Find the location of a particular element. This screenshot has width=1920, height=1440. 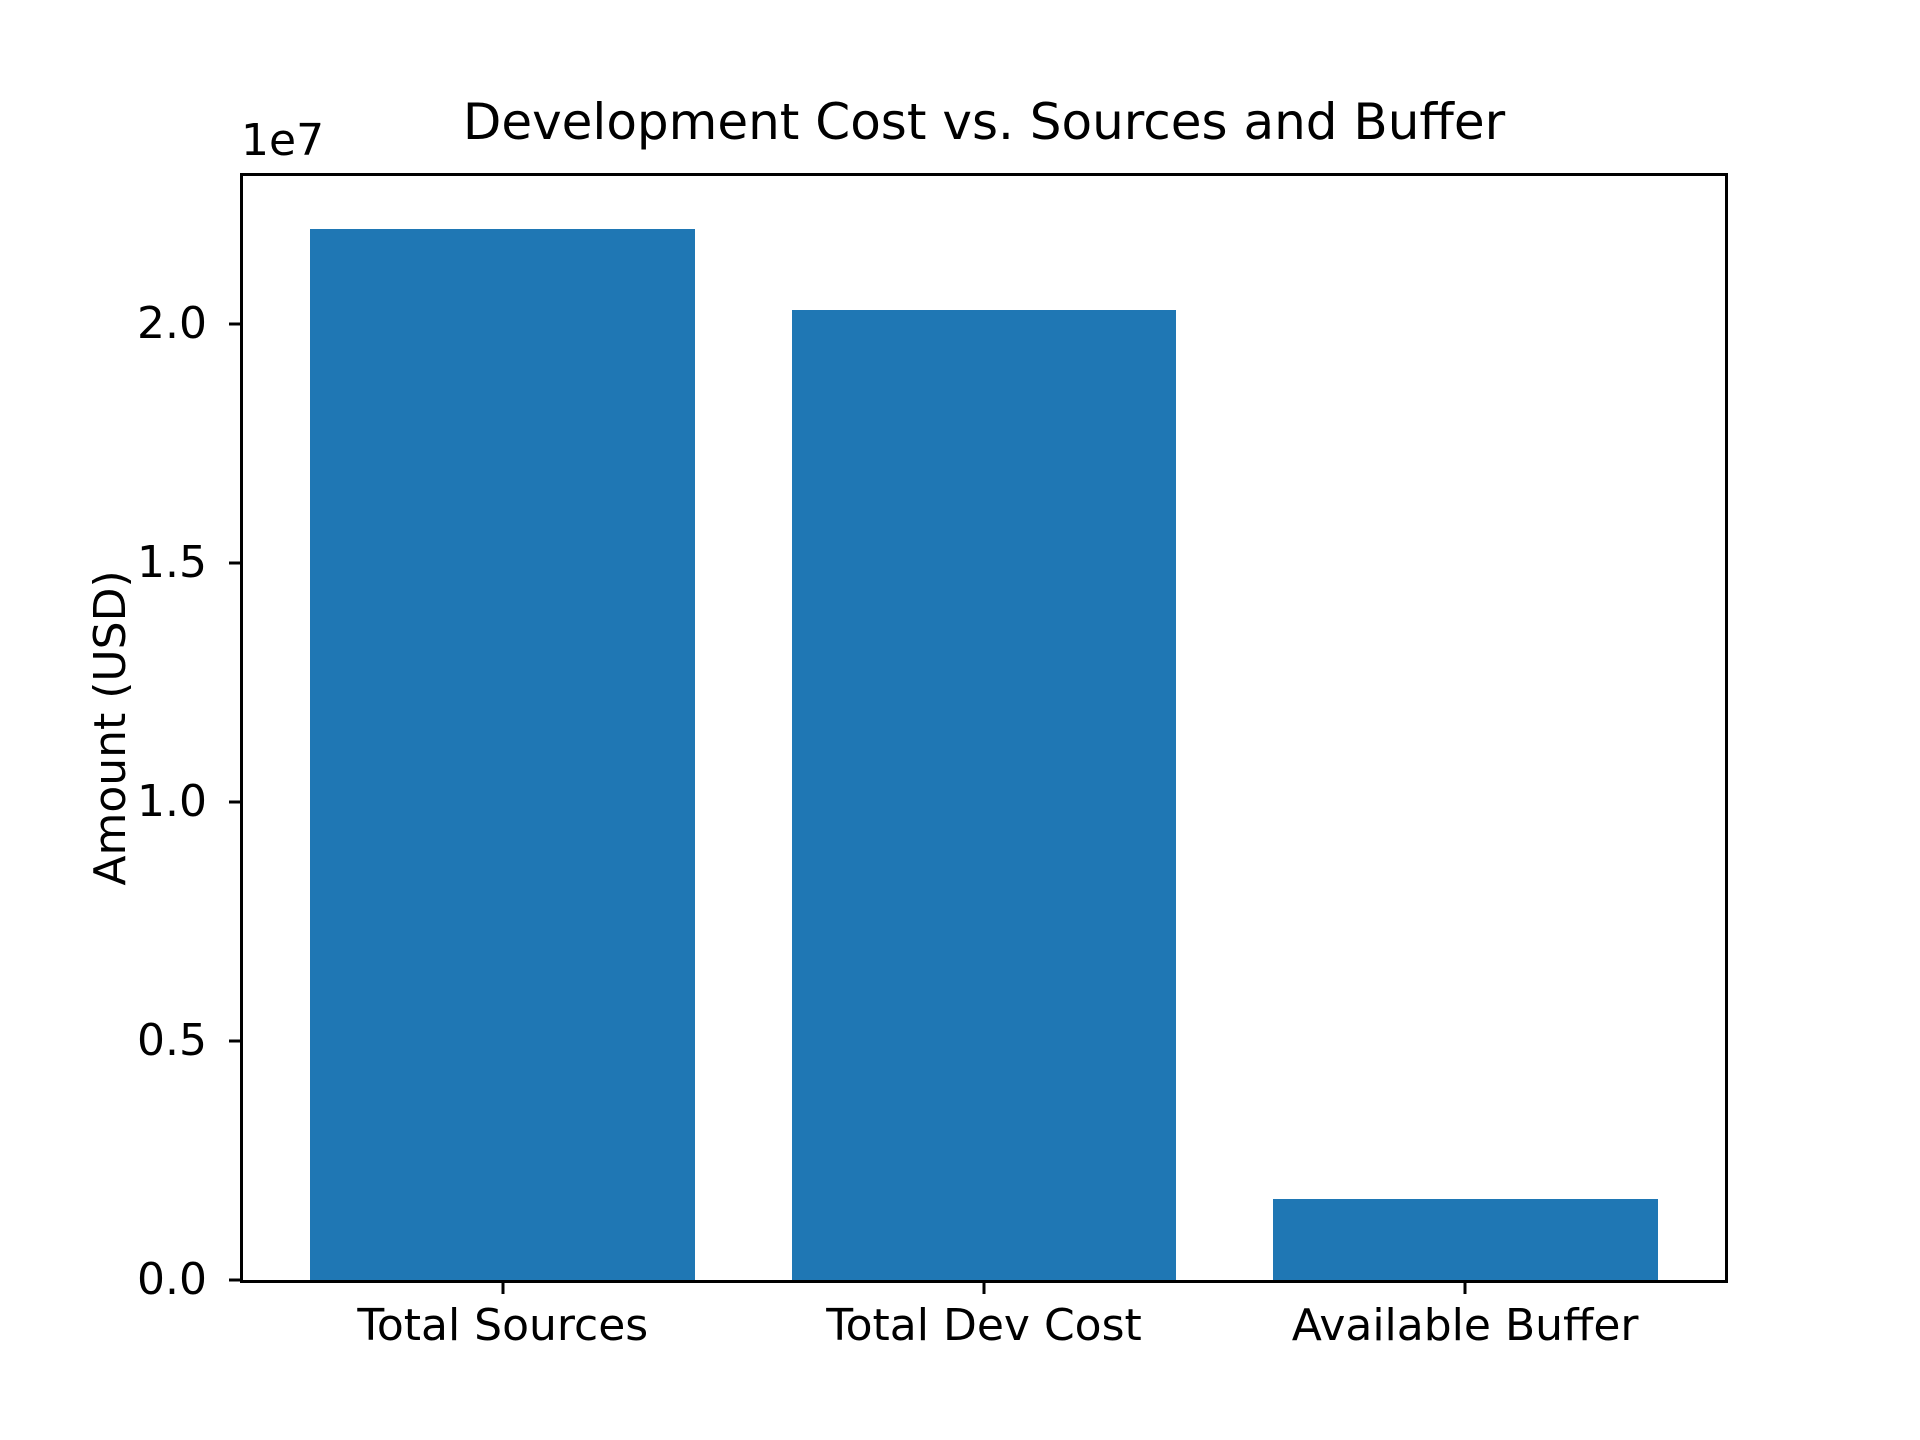

chart-title: Development Cost vs. Sources and Buffer is located at coordinates (984, 122).